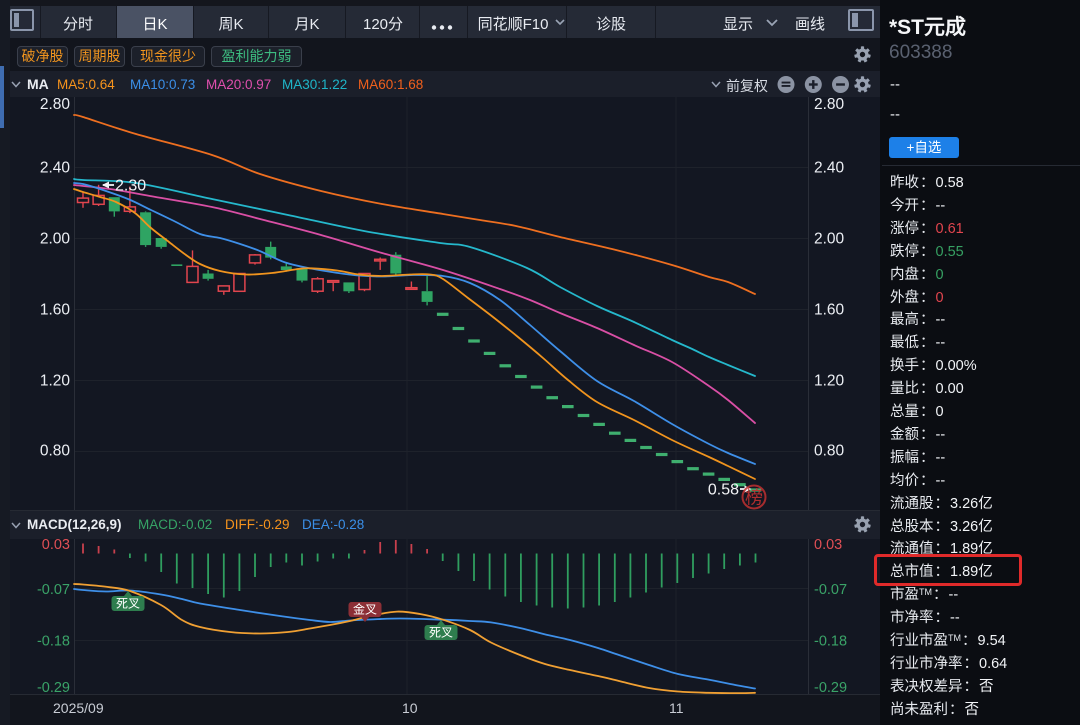  I want to click on svg-text: 2.30, so click(130, 186).